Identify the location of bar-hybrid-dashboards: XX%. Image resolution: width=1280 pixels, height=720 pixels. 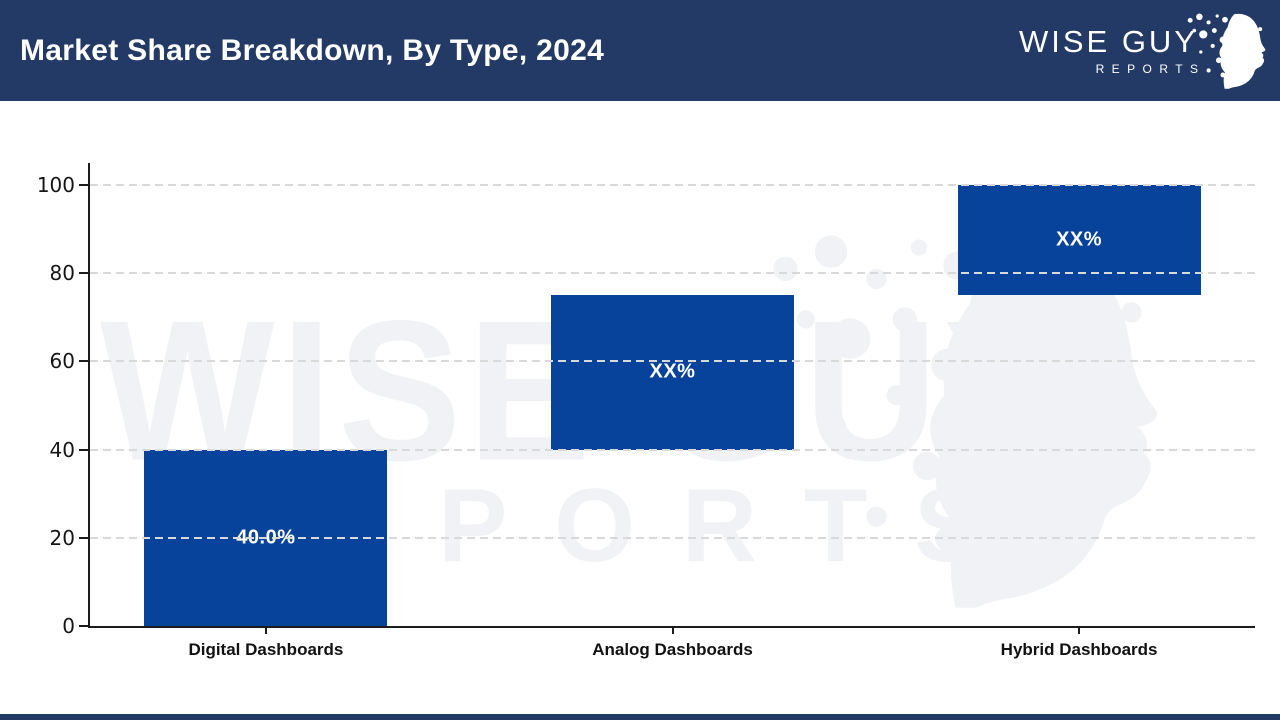
(1079, 240).